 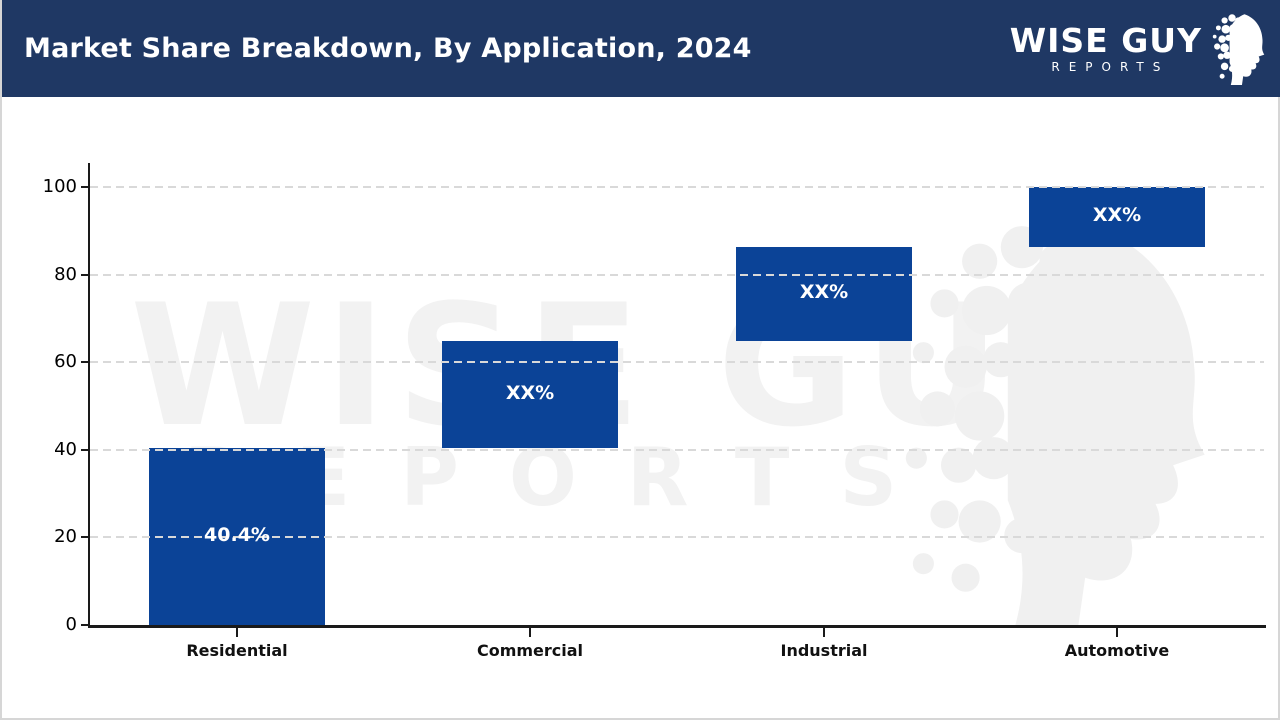 I want to click on wiseguy-logo: WISE GUY REPORTS, so click(x=1139, y=49).